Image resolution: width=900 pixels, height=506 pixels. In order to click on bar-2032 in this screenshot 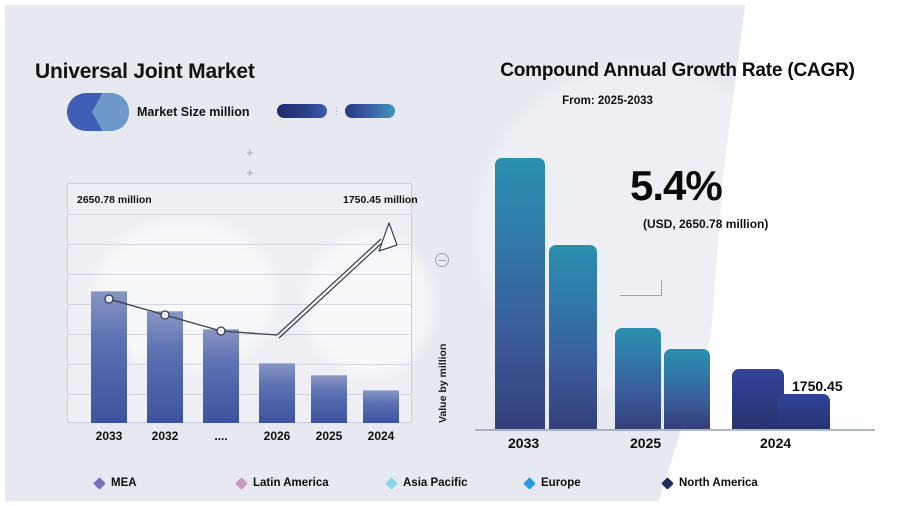, I will do `click(165, 367)`.